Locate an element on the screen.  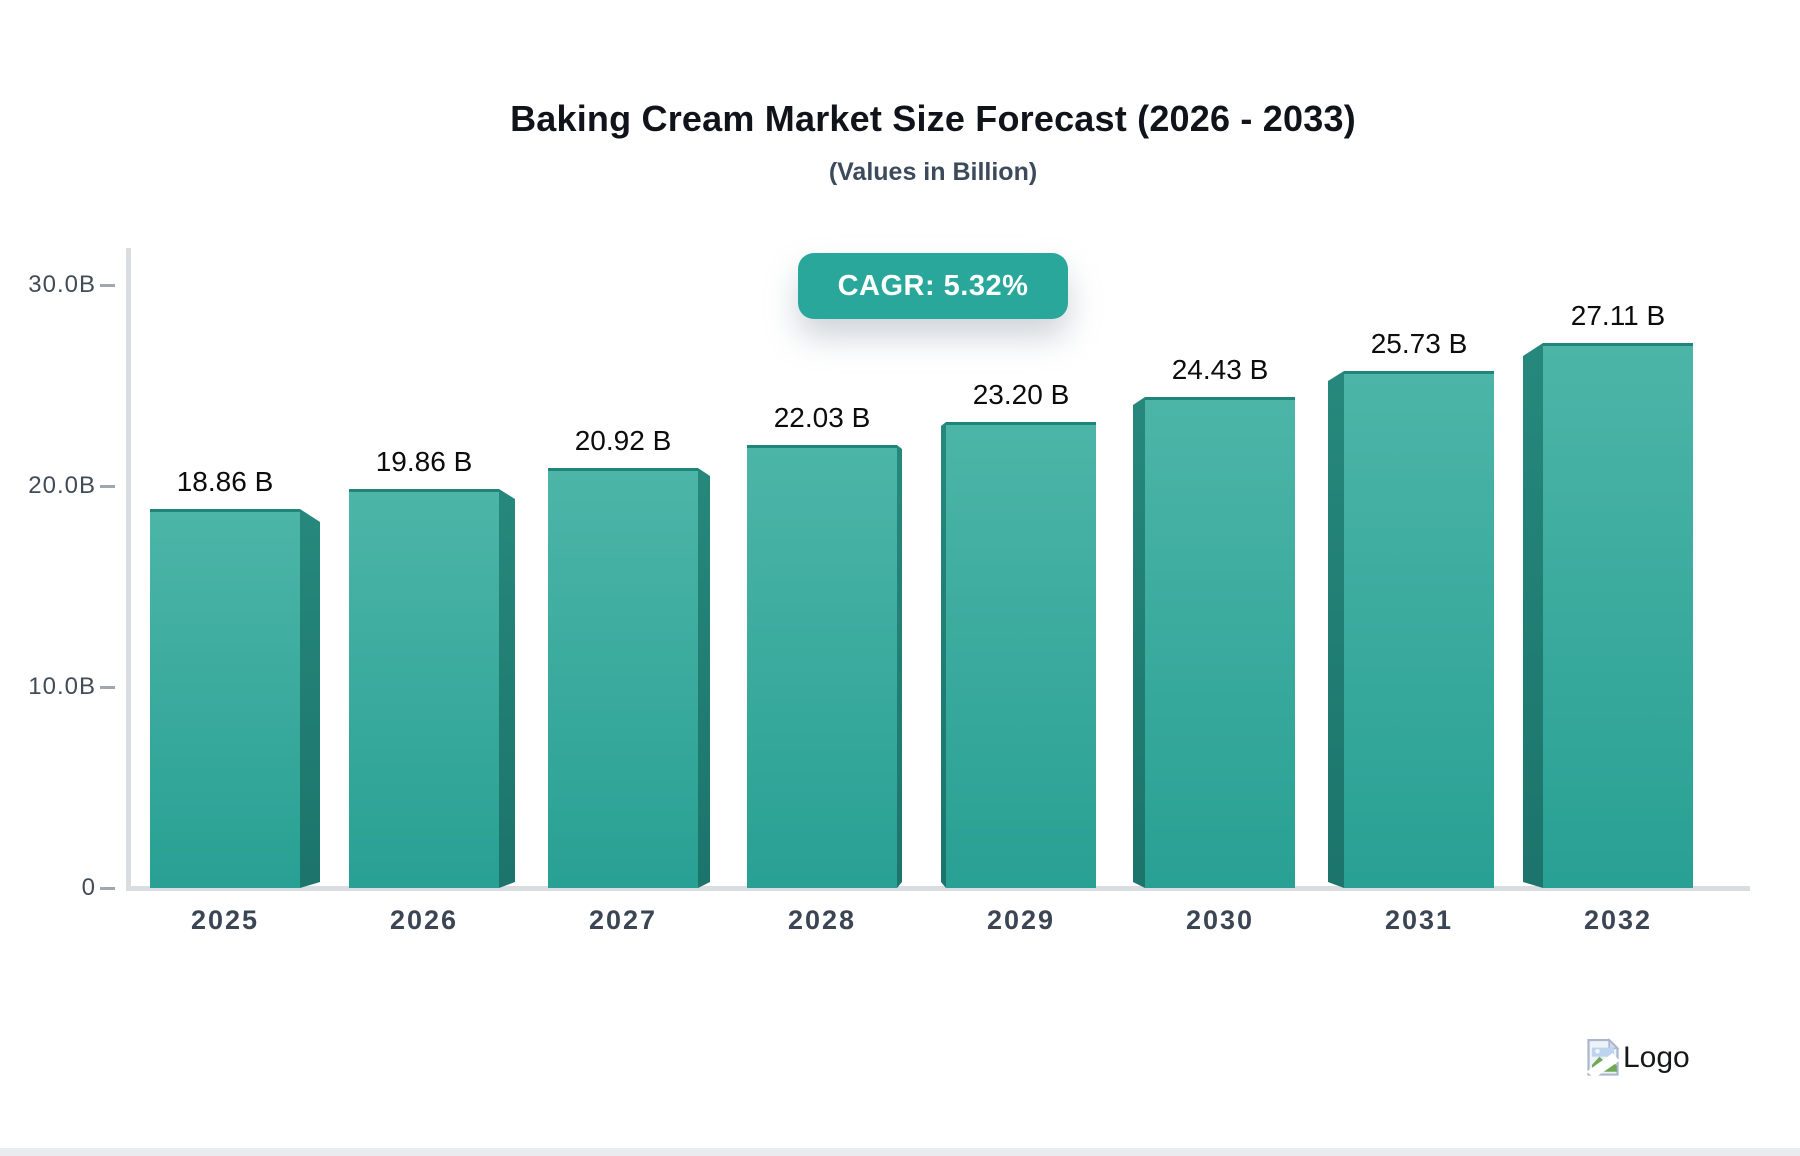
bottom-border-strip is located at coordinates (900, 1152).